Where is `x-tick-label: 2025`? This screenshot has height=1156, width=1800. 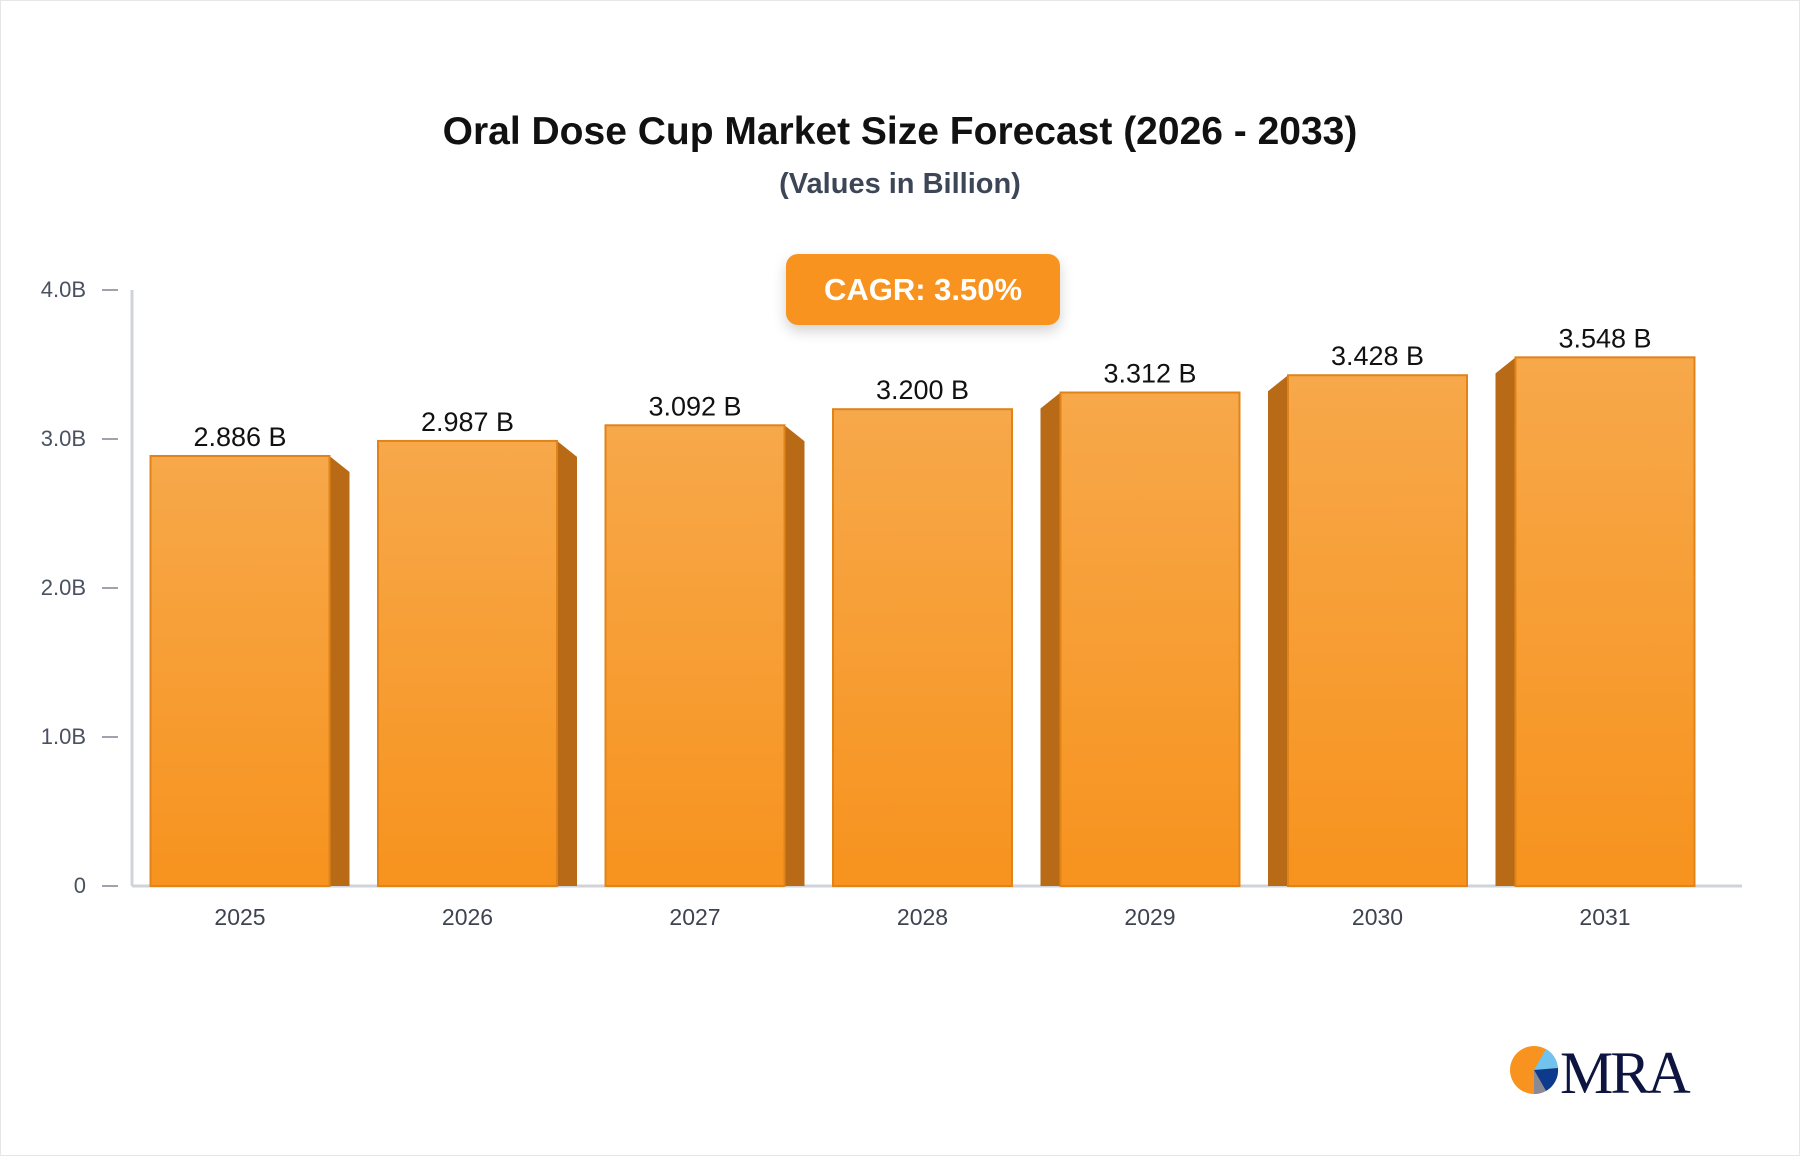 x-tick-label: 2025 is located at coordinates (239, 917).